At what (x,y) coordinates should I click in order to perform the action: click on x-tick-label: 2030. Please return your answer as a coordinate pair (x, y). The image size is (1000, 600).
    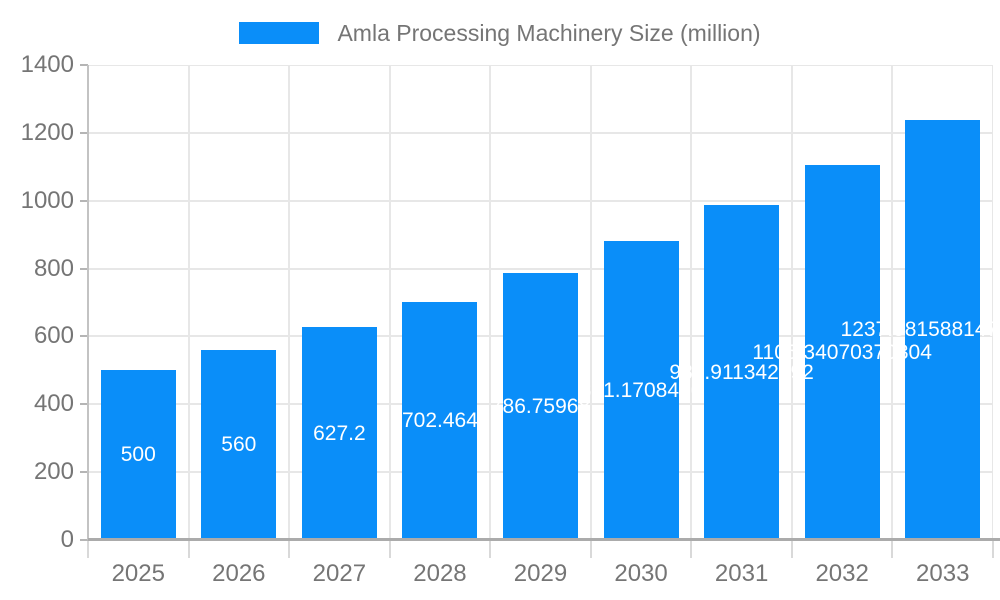
    Looking at the image, I should click on (641, 573).